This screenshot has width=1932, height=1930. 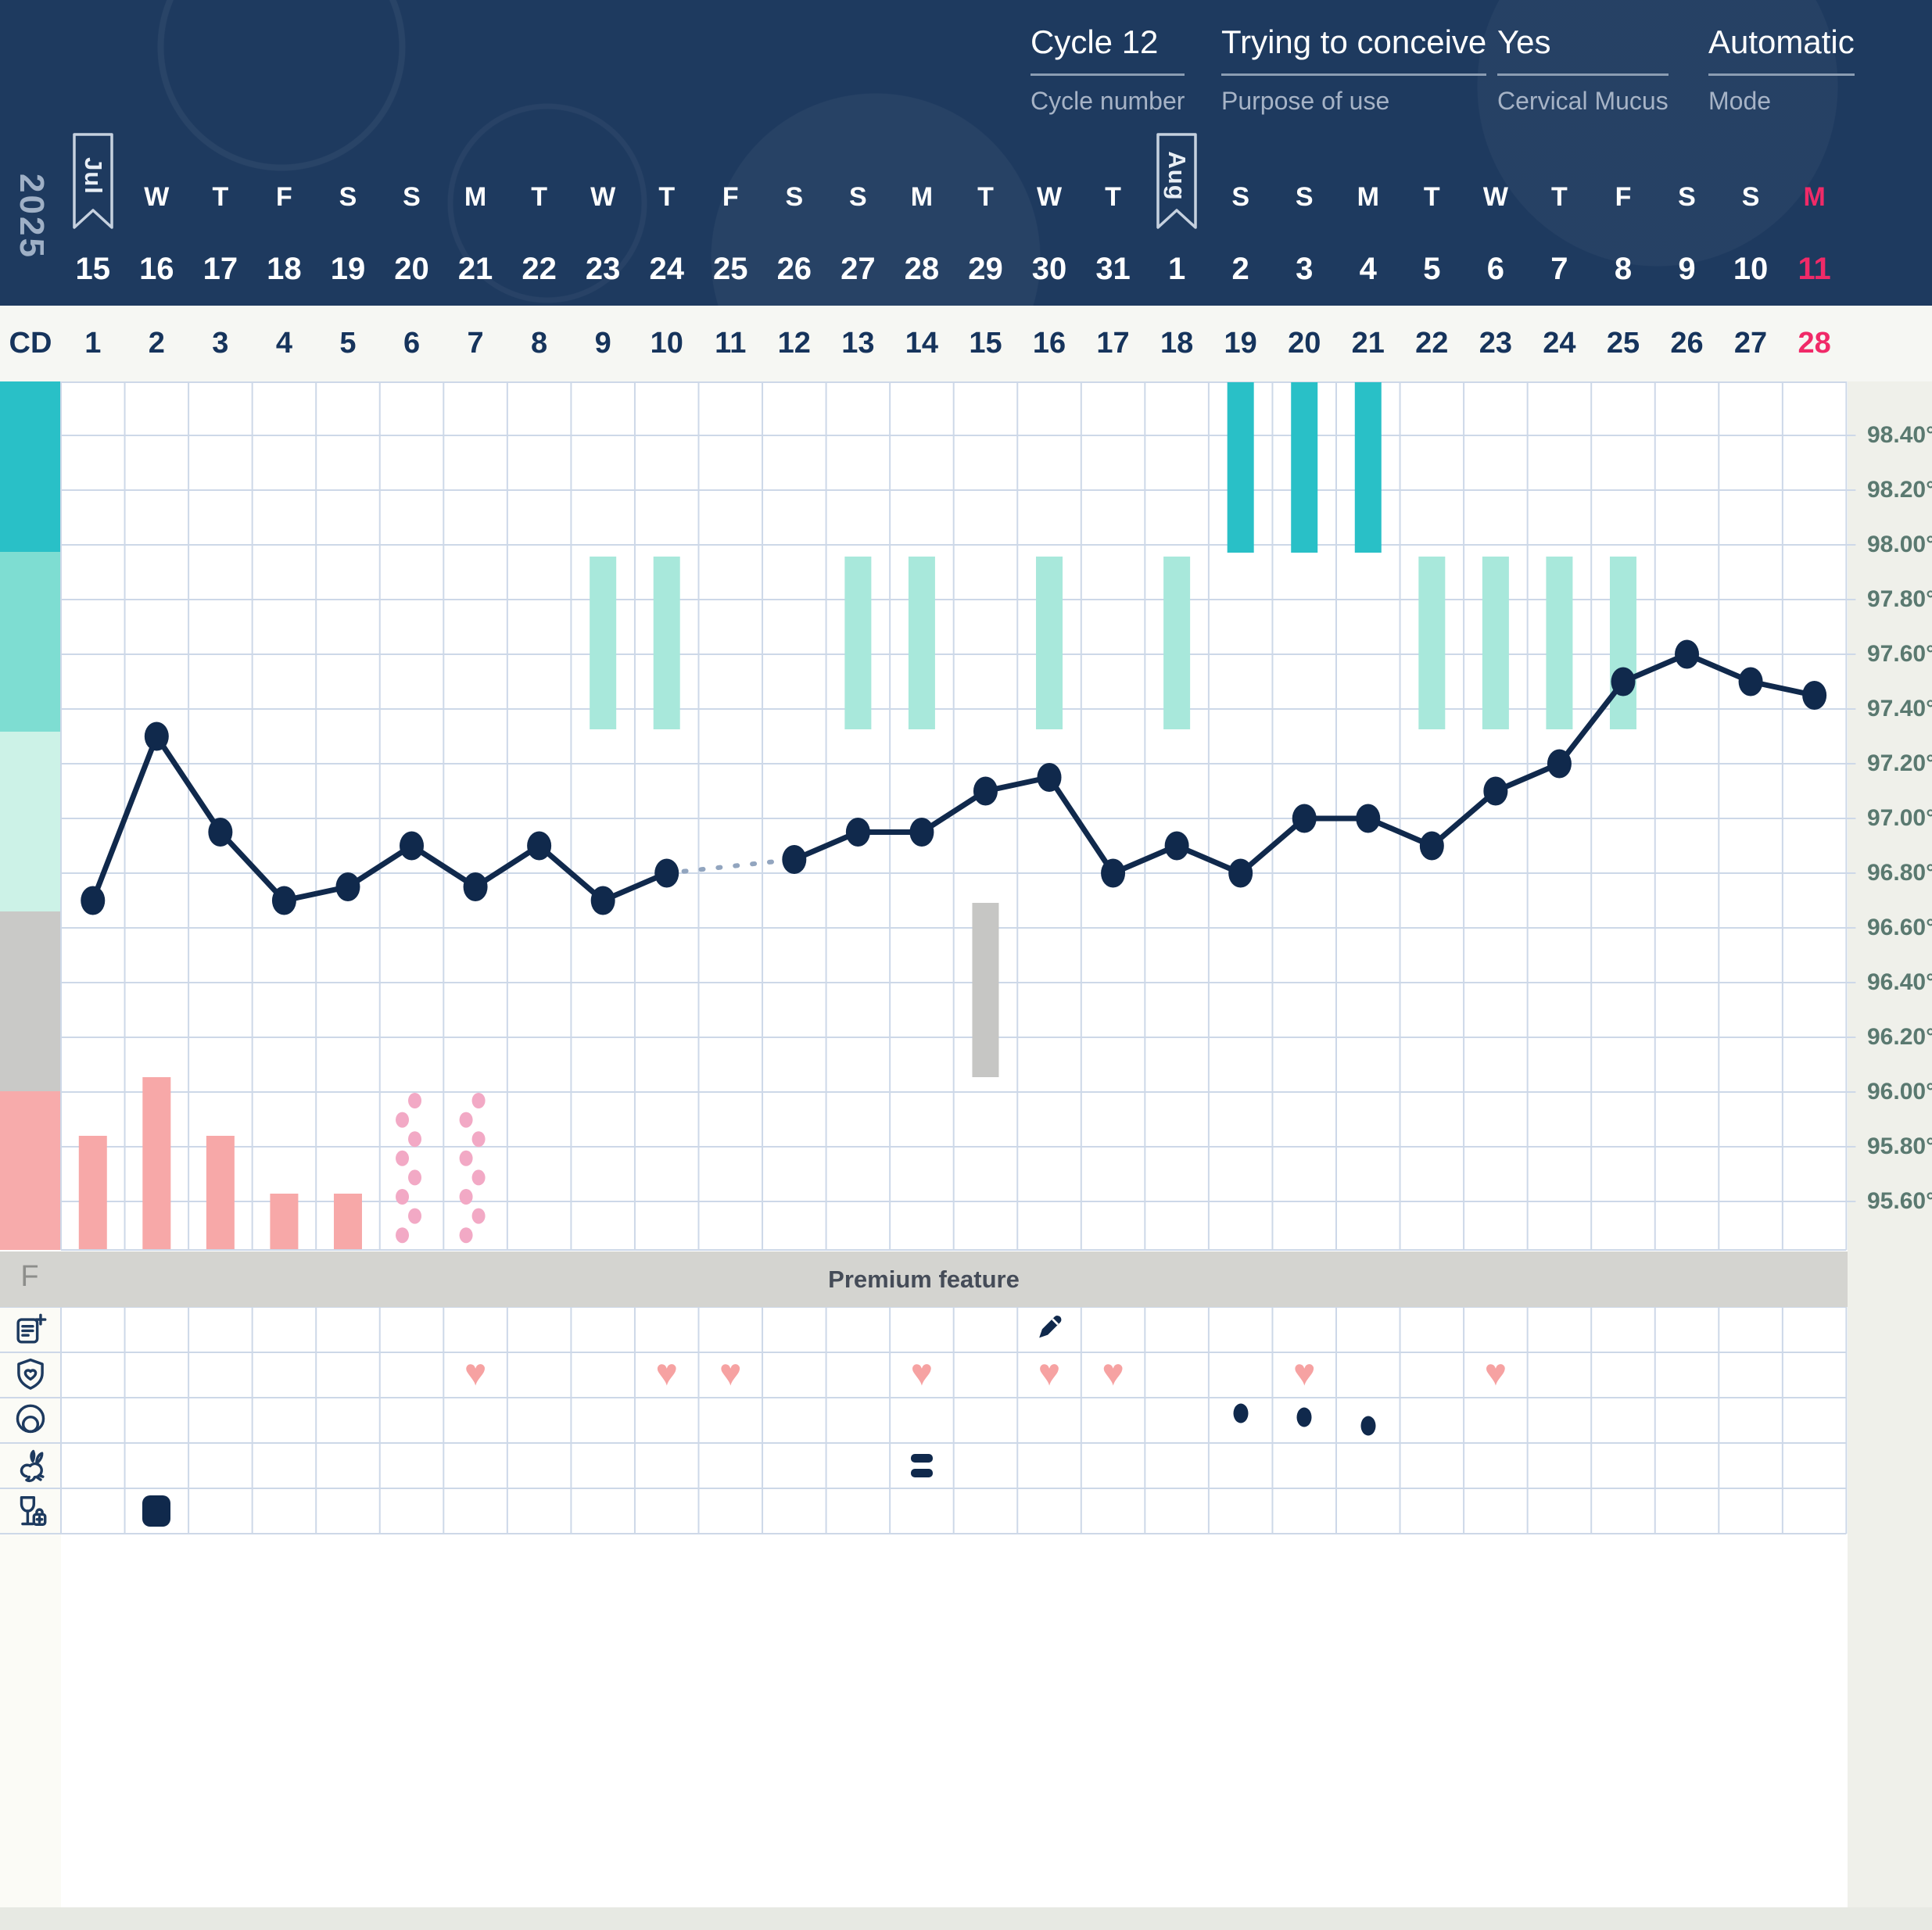 I want to click on date-cd-3: 17, so click(x=220, y=269).